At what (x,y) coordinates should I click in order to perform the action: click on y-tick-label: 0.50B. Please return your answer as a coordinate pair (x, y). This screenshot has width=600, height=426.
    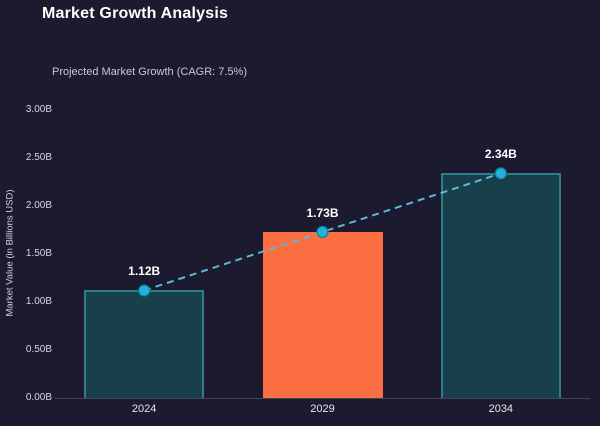
    Looking at the image, I should click on (38, 349).